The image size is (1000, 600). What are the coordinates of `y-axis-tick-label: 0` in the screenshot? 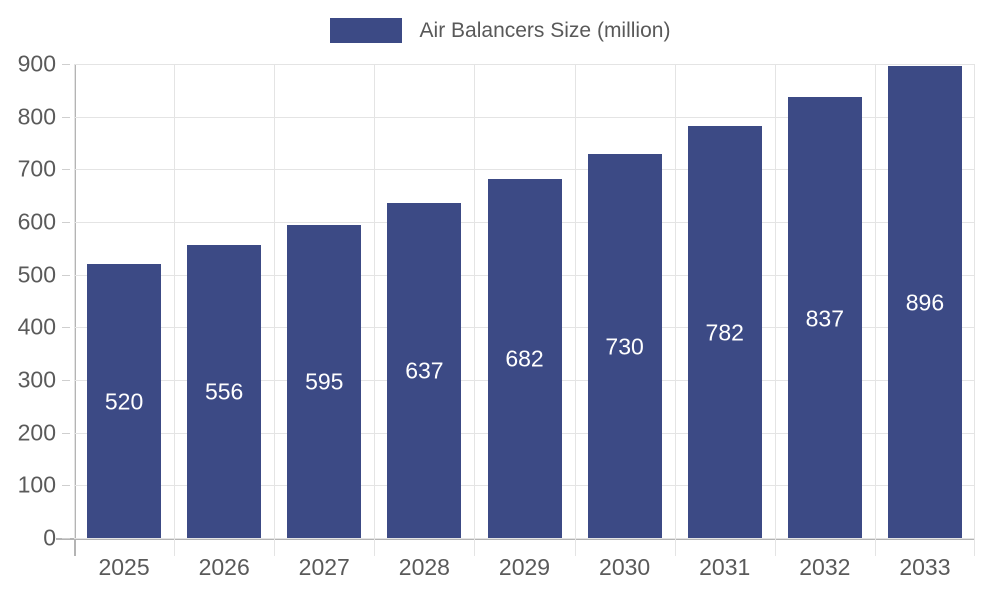 It's located at (49, 537).